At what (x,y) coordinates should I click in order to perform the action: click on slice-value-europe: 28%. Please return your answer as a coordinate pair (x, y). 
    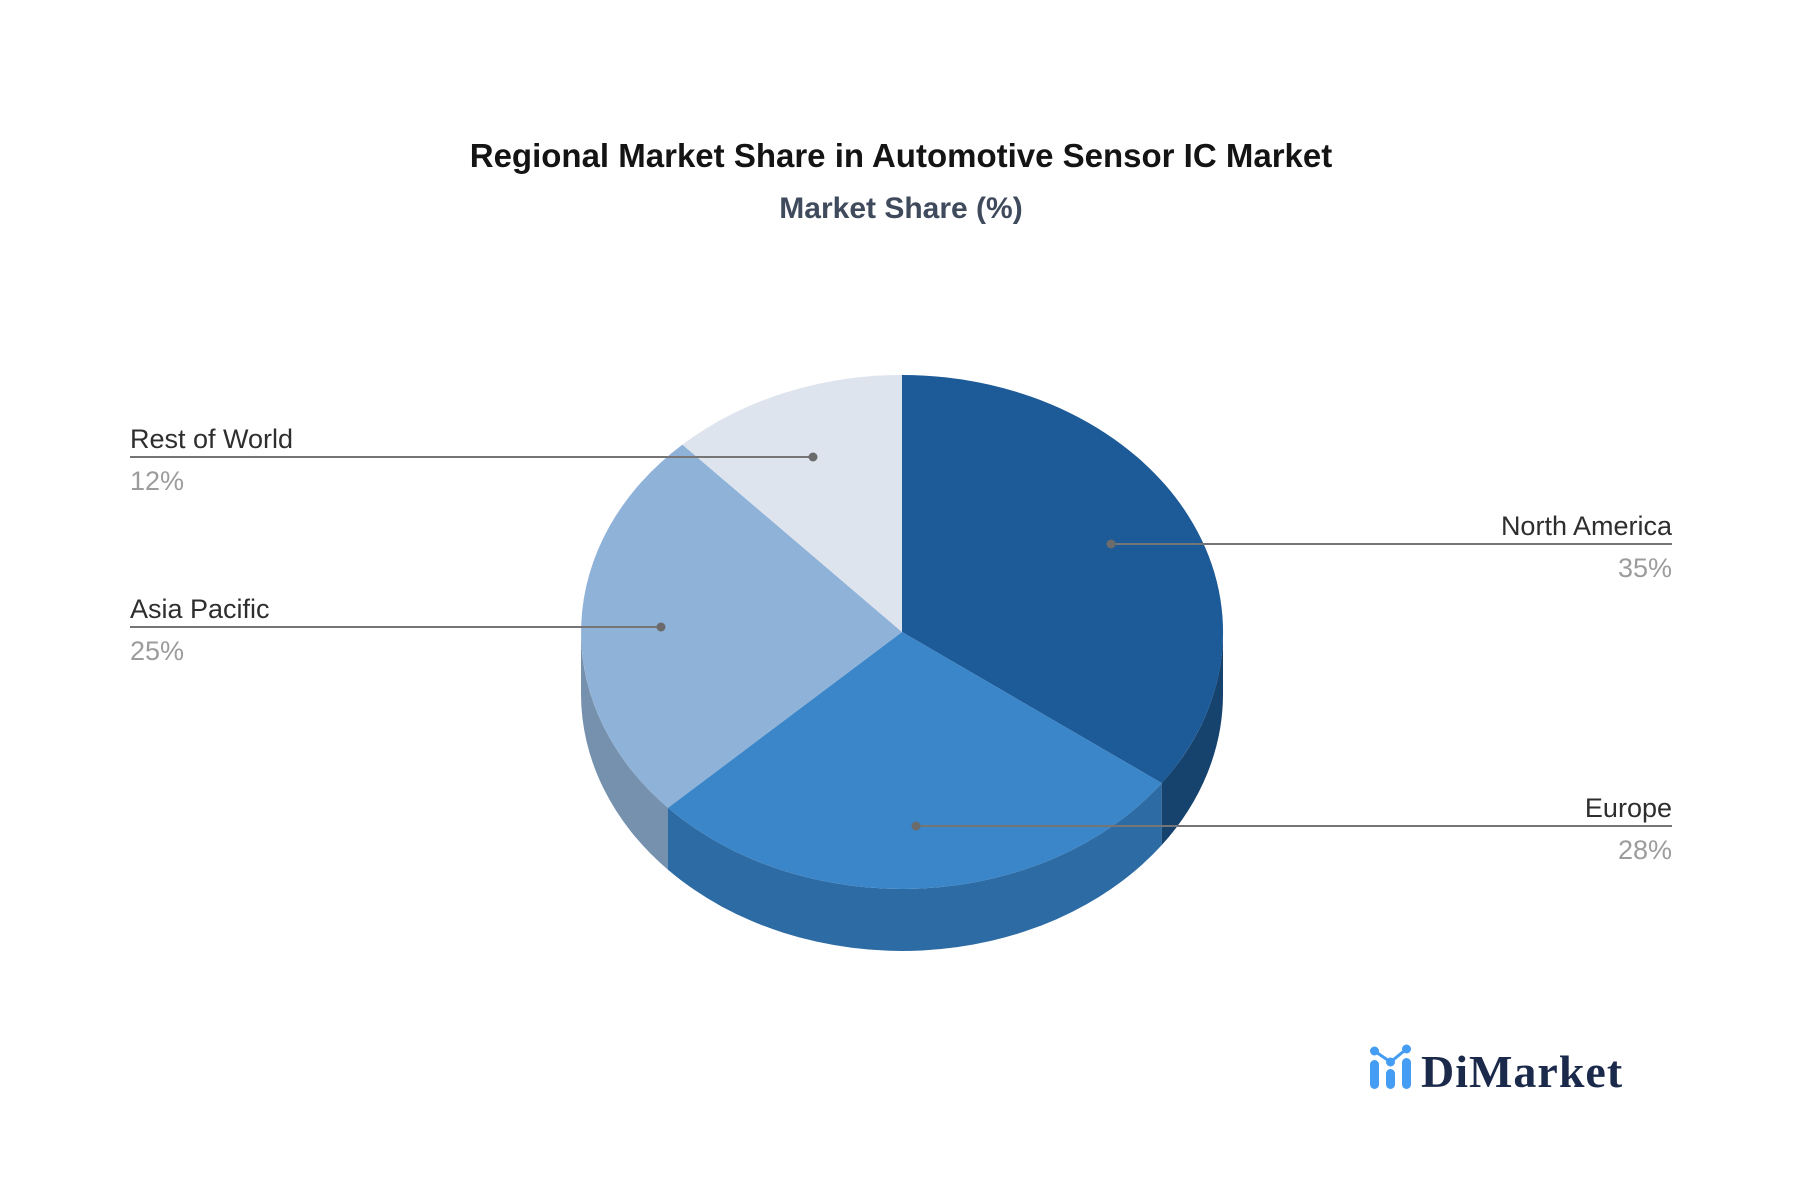
    Looking at the image, I should click on (1645, 850).